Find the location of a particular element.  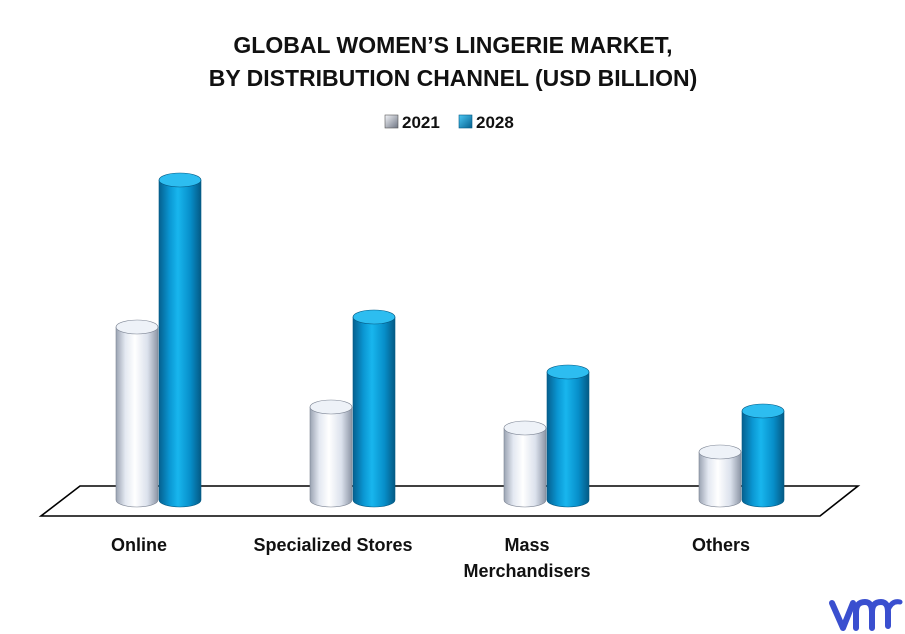

category-label-online: Online is located at coordinates (139, 545).